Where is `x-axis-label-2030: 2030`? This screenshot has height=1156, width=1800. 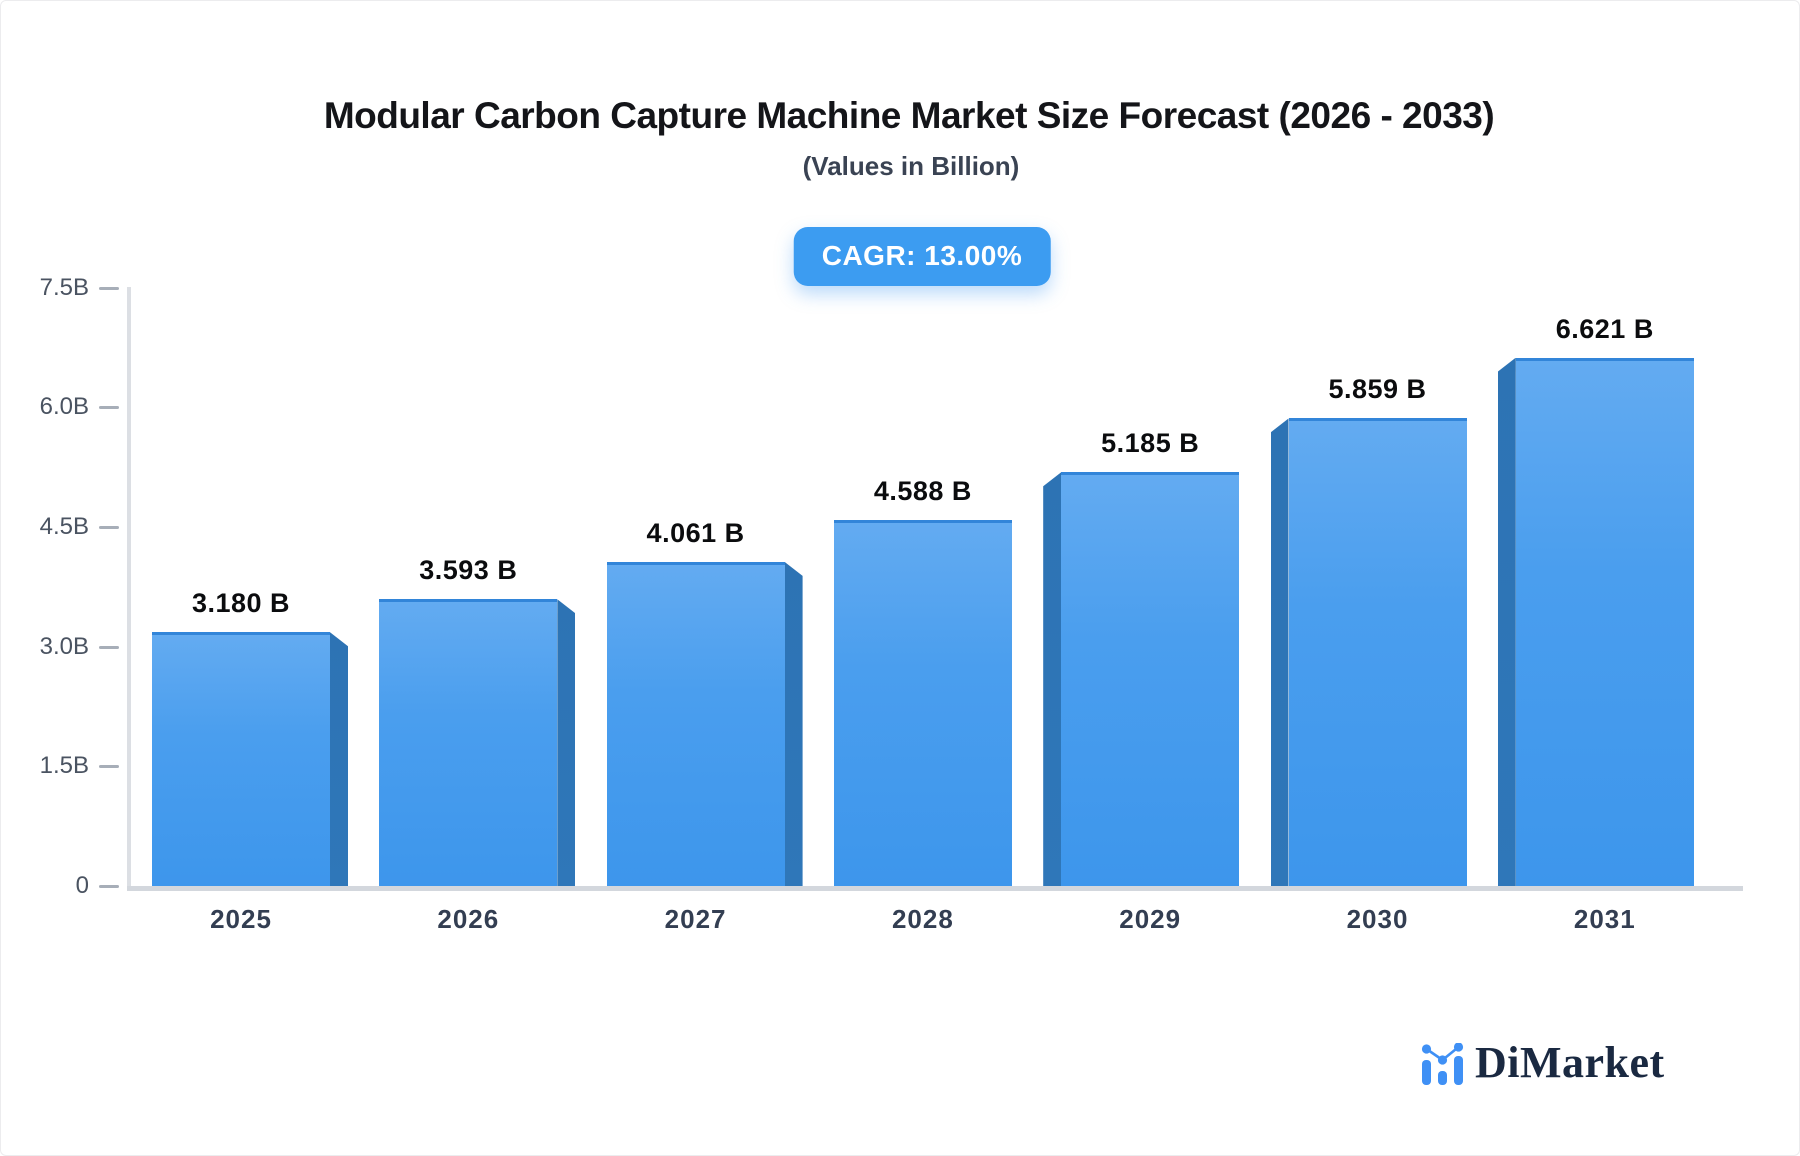 x-axis-label-2030: 2030 is located at coordinates (1377, 919).